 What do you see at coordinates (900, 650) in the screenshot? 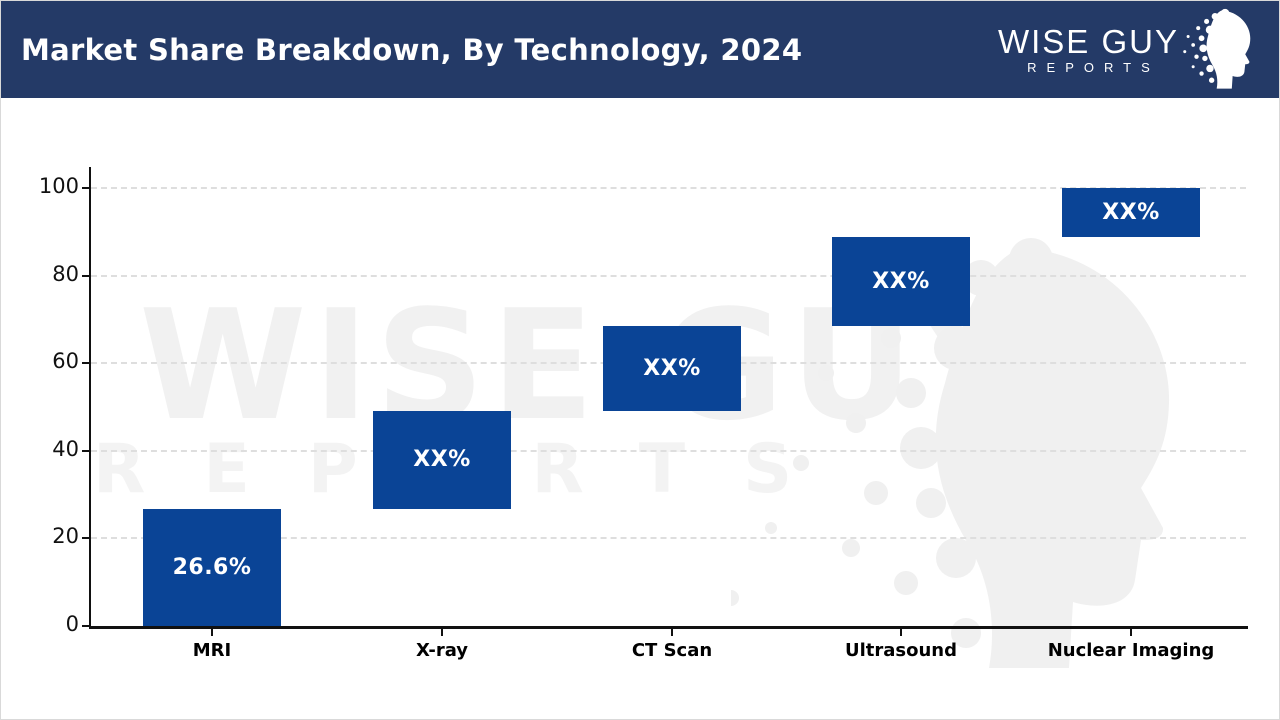
I see `x-tick-label: Ultrasound` at bounding box center [900, 650].